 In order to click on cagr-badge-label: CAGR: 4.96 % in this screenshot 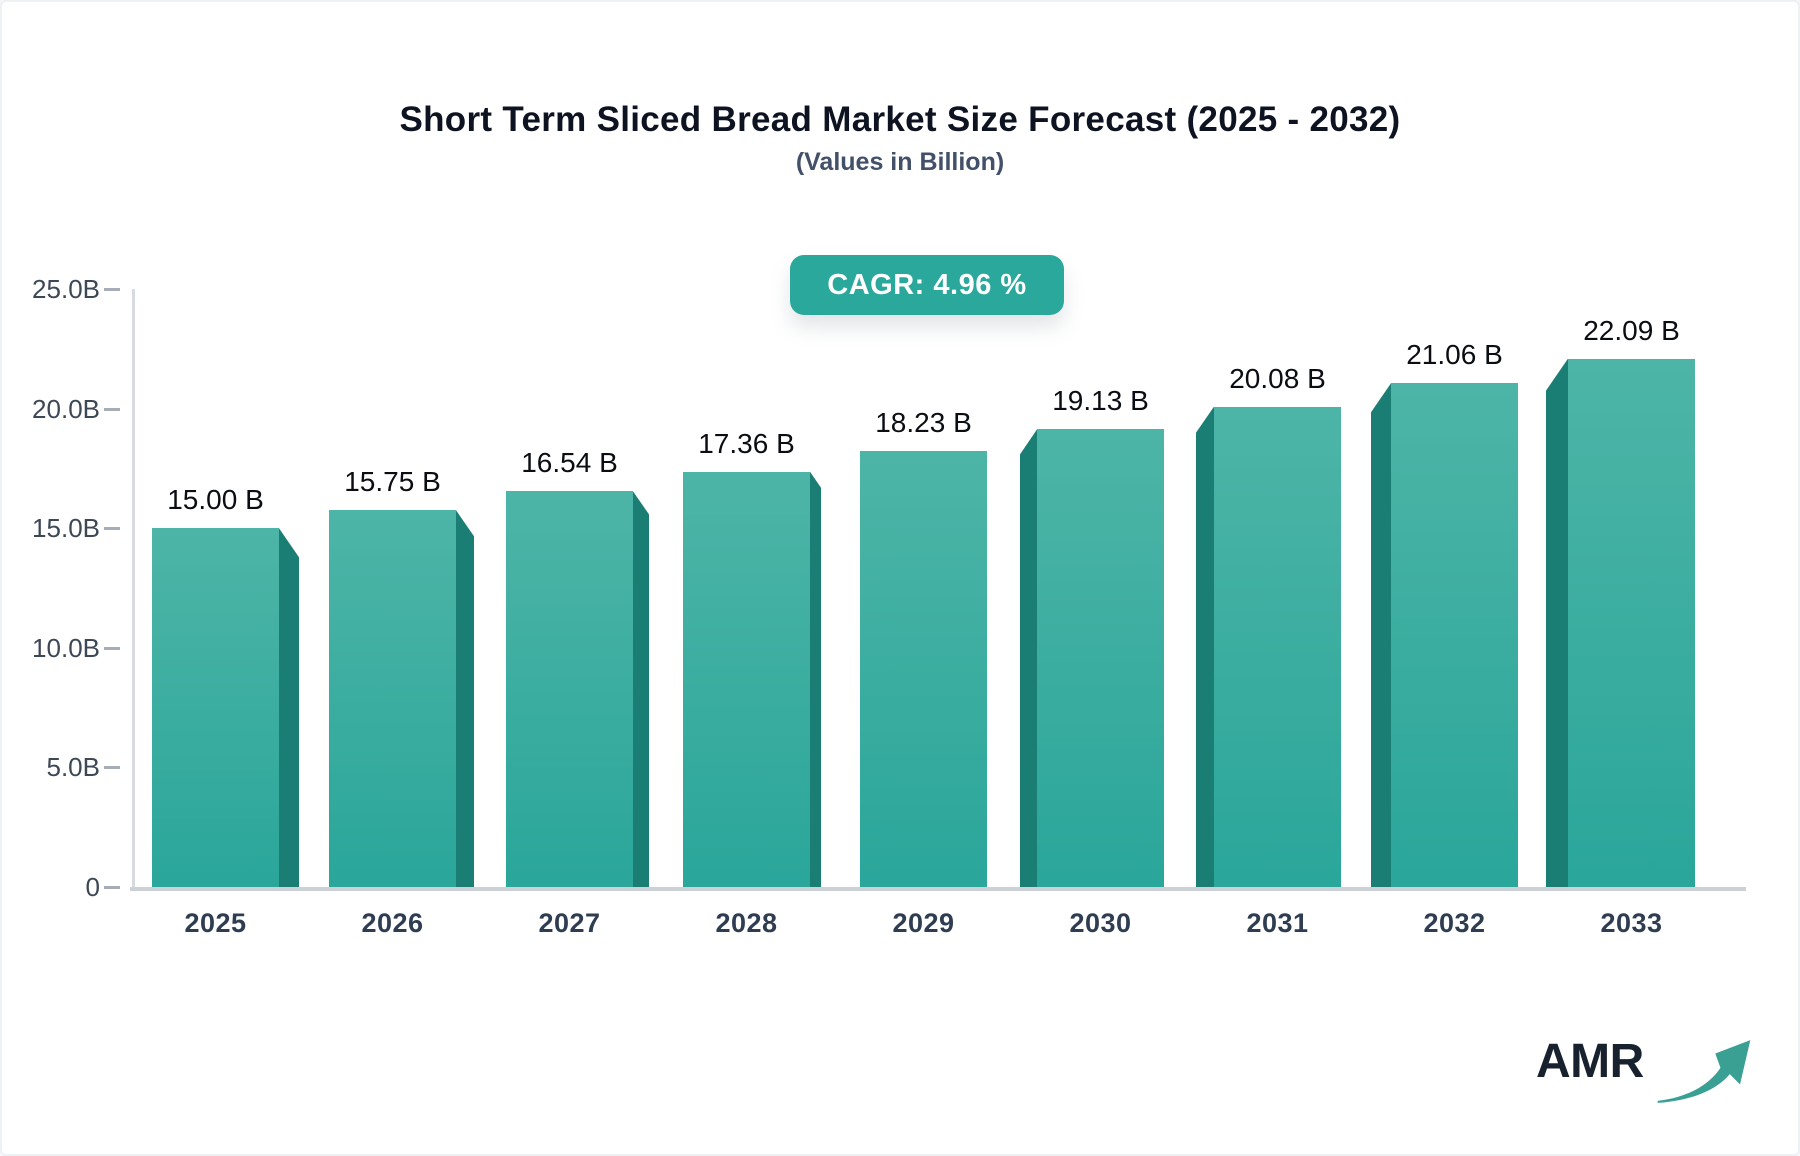, I will do `click(927, 284)`.